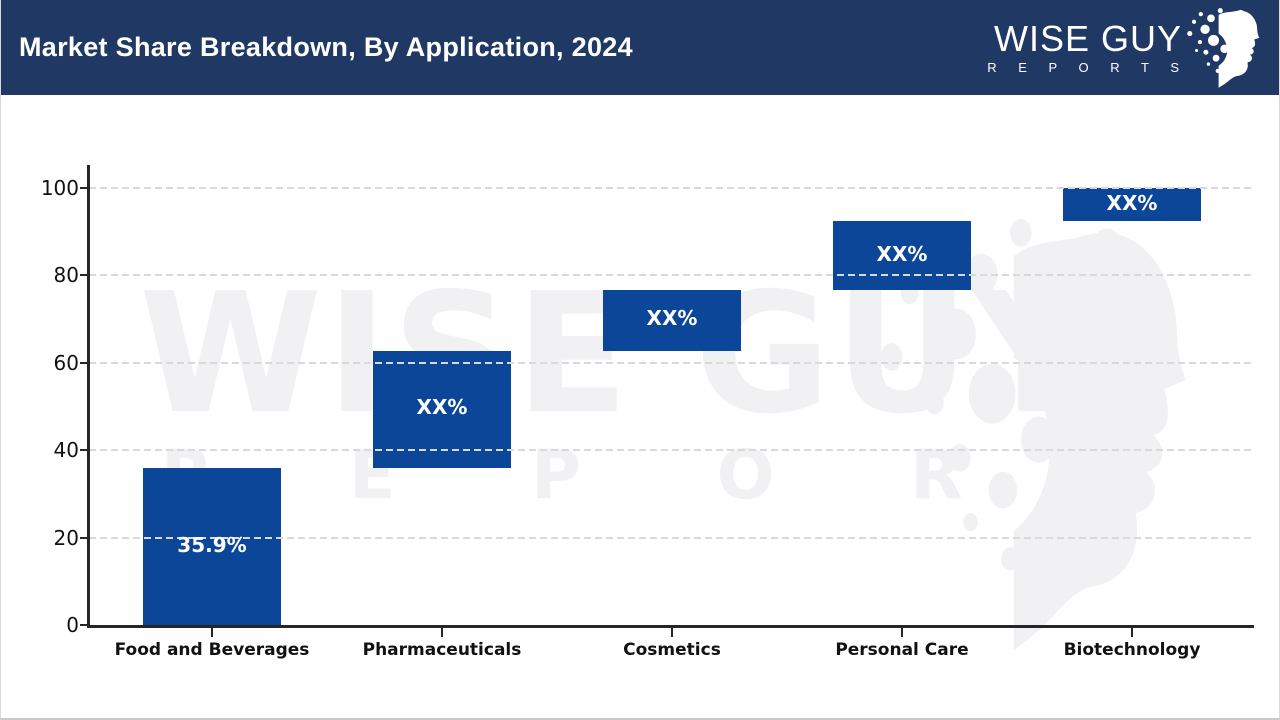 The width and height of the screenshot is (1280, 720). What do you see at coordinates (66, 362) in the screenshot?
I see `y-axis-label-60: 60` at bounding box center [66, 362].